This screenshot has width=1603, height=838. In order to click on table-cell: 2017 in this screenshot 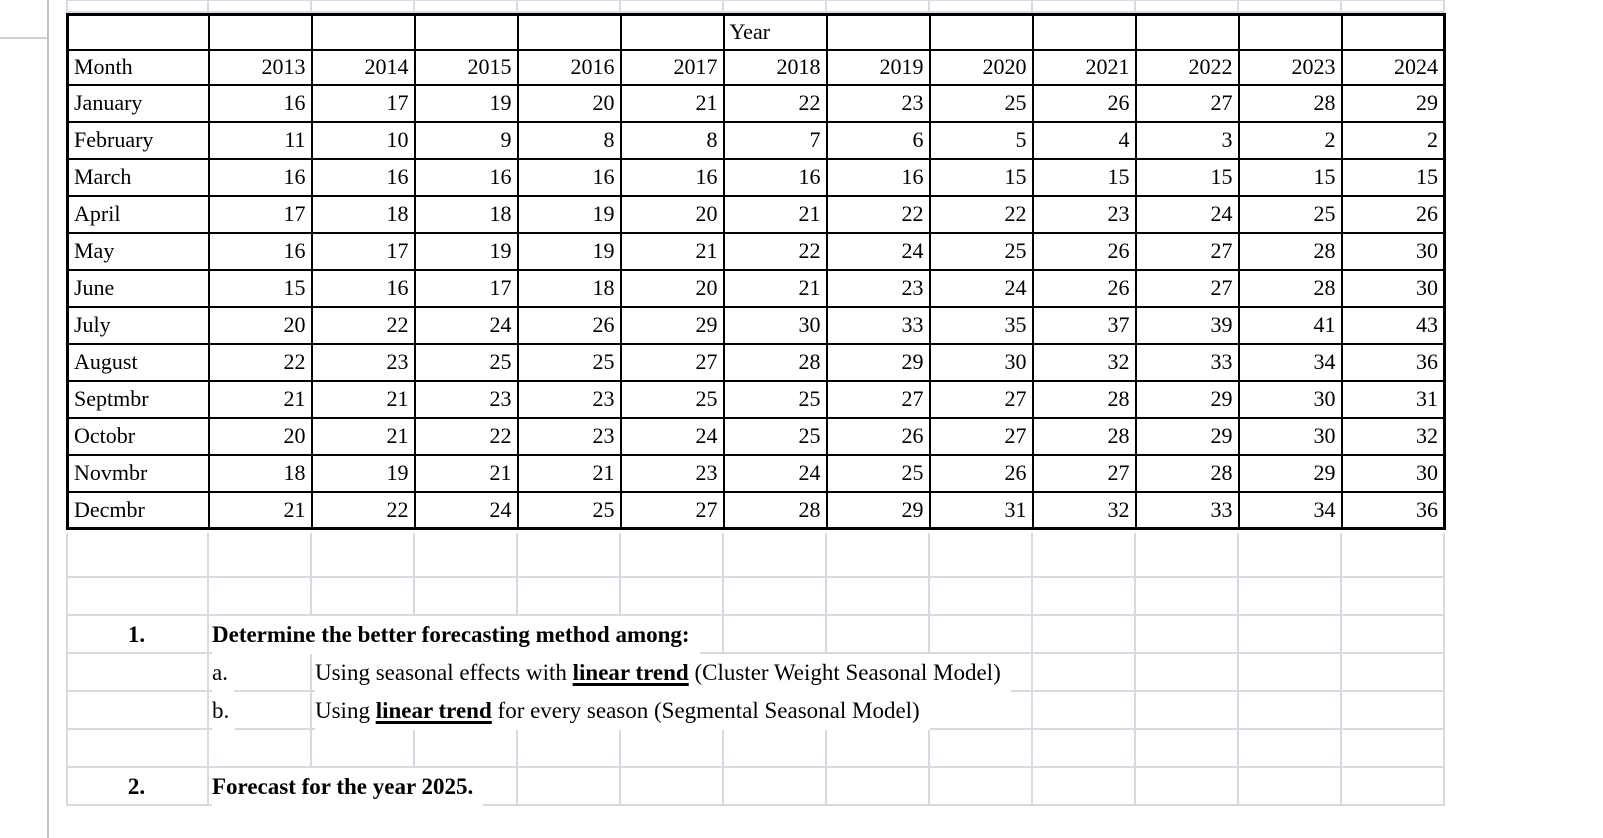, I will do `click(672, 67)`.